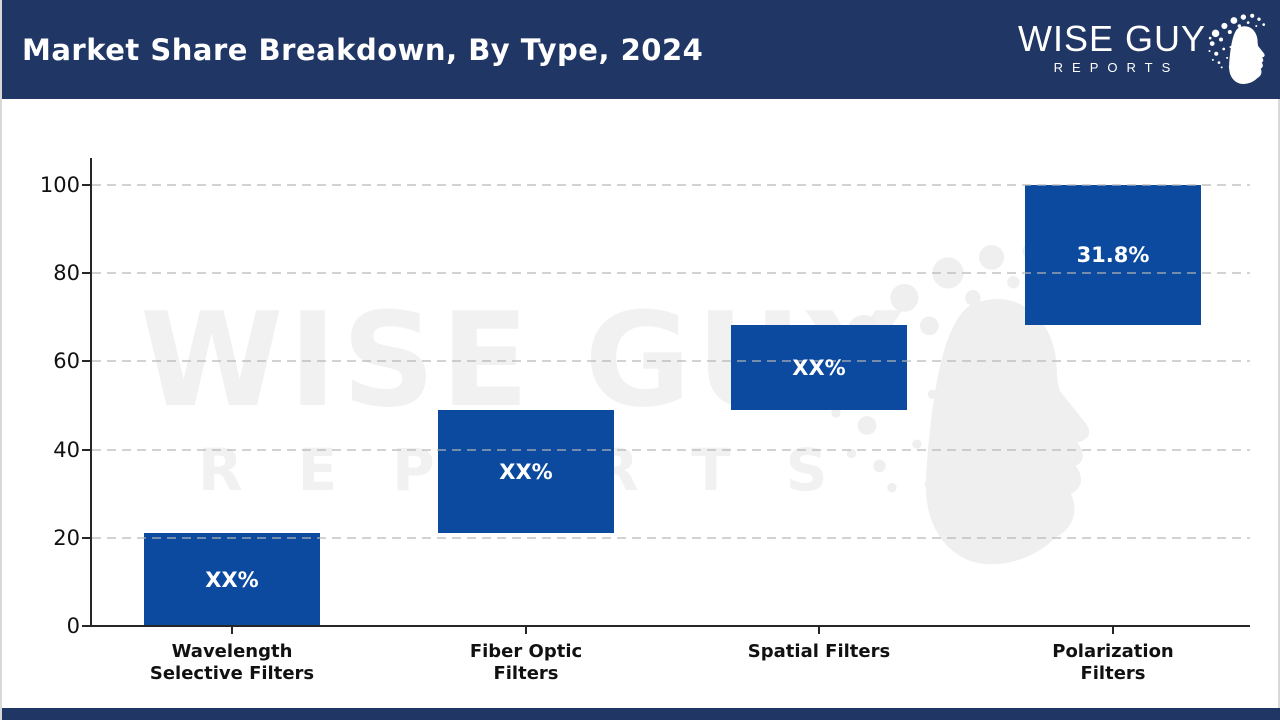 Image resolution: width=1280 pixels, height=720 pixels. Describe the element at coordinates (526, 662) in the screenshot. I see `x-category-label-2: Fiber Optic Filters` at that location.